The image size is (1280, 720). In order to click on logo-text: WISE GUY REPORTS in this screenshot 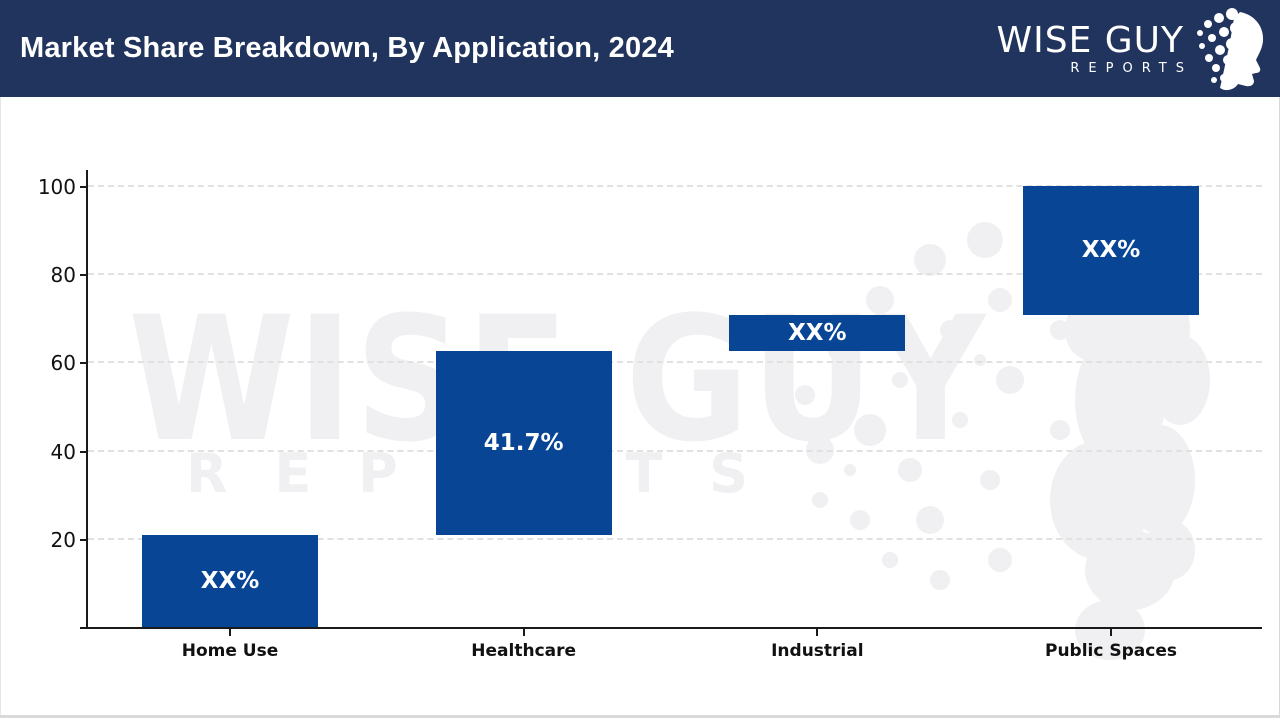, I will do `click(1091, 49)`.